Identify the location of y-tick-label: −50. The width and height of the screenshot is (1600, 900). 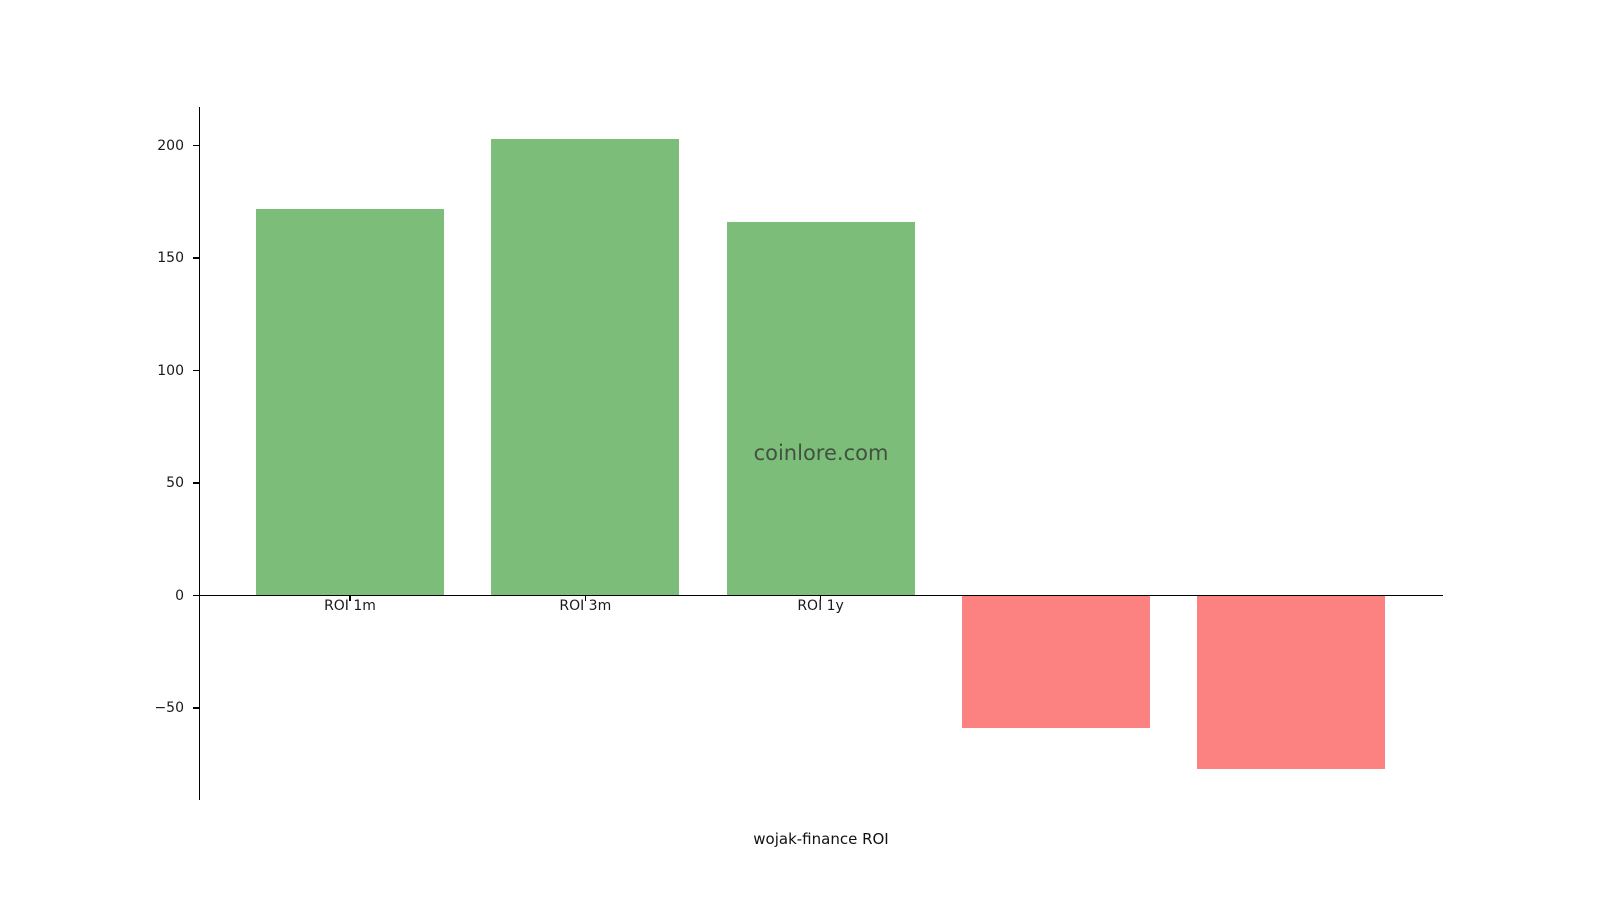
(169, 708).